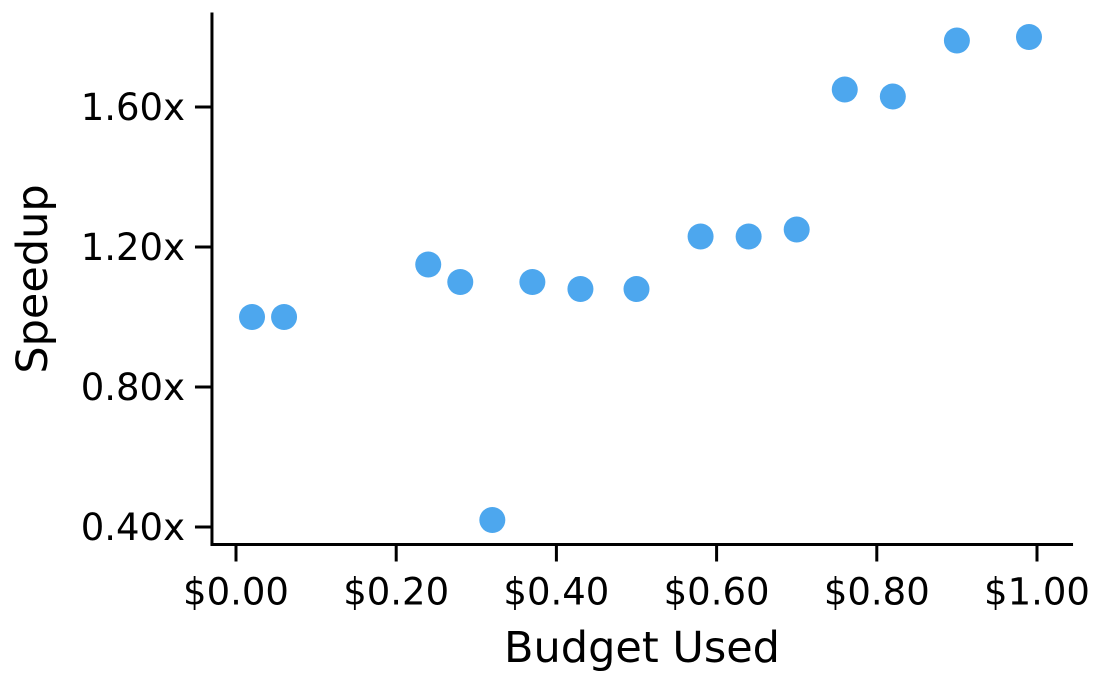  I want to click on x-tick-label: $1.00, so click(1037, 592).